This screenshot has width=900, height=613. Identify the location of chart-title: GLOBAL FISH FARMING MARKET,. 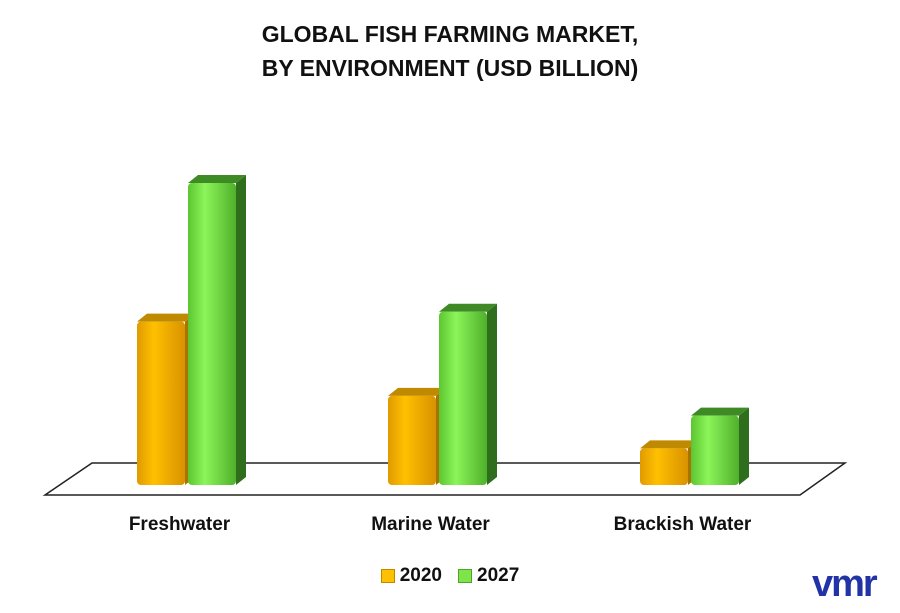
(450, 34).